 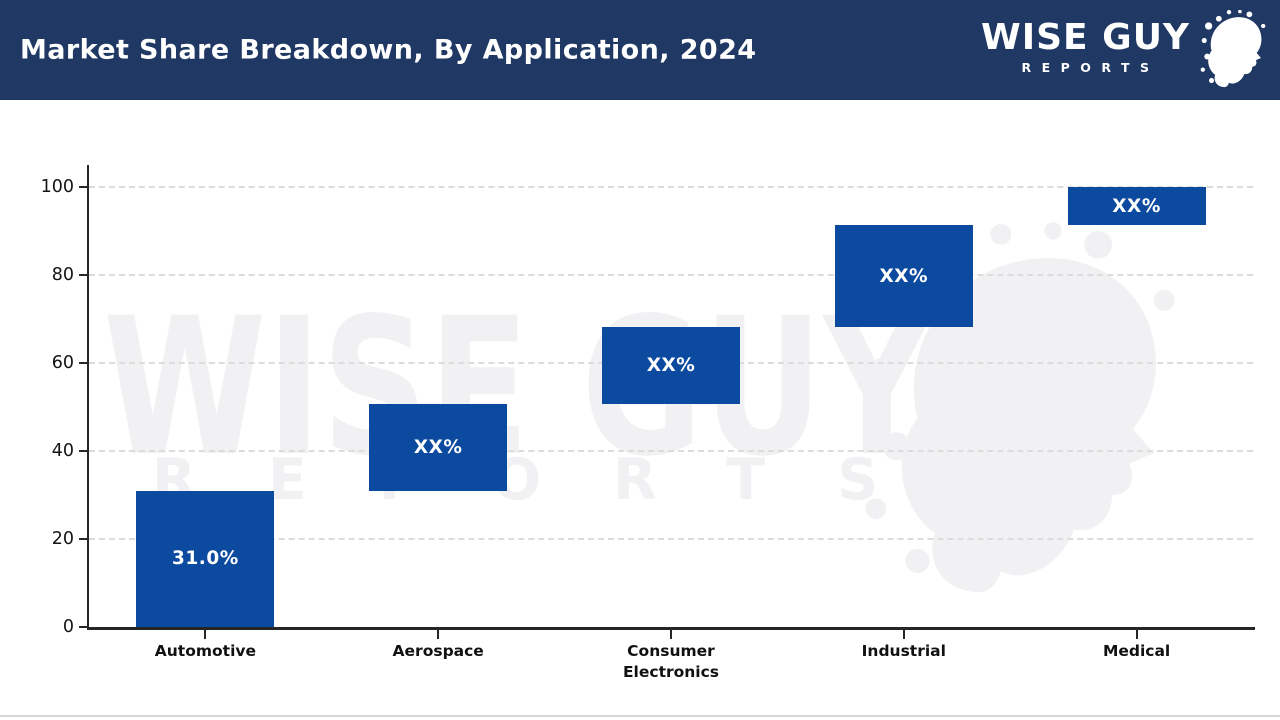 I want to click on wiseguy-logo-wiseguy: WISE GUY, so click(x=1085, y=37).